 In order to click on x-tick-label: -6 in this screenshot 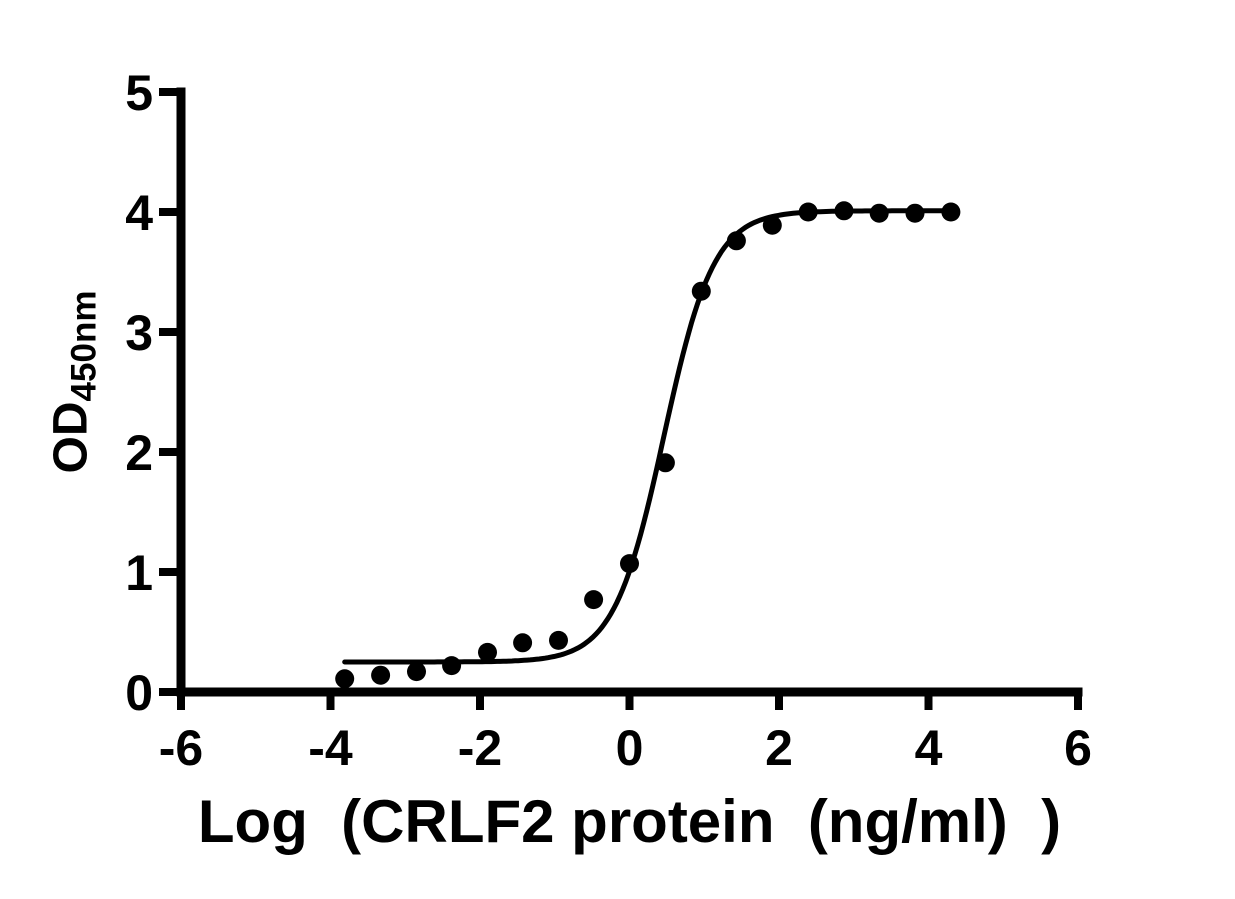, I will do `click(181, 748)`.